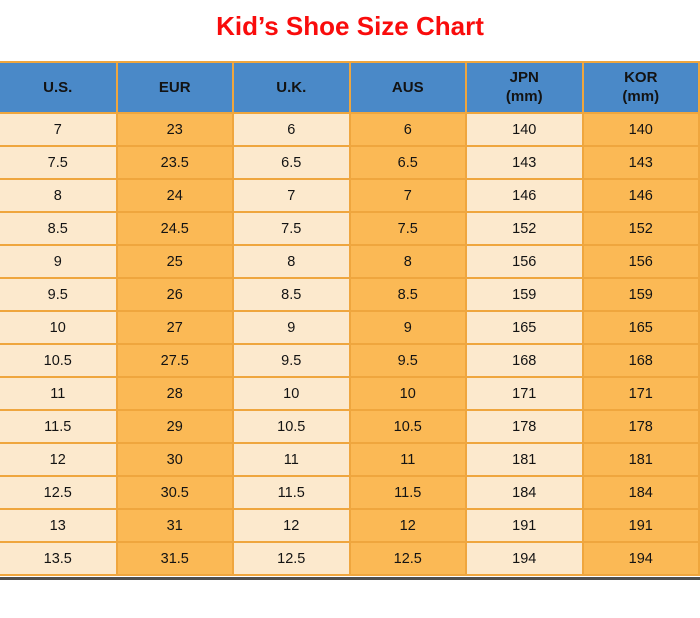  I want to click on column-header-jpn: JPN (mm), so click(524, 87).